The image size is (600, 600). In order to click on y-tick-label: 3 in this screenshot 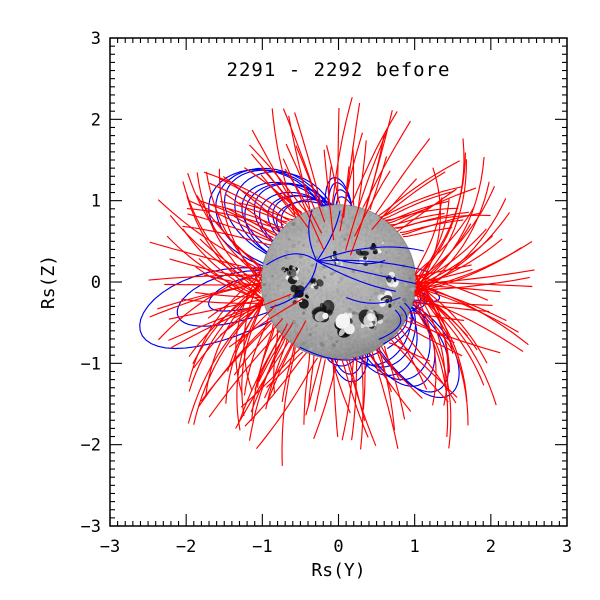, I will do `click(96, 39)`.